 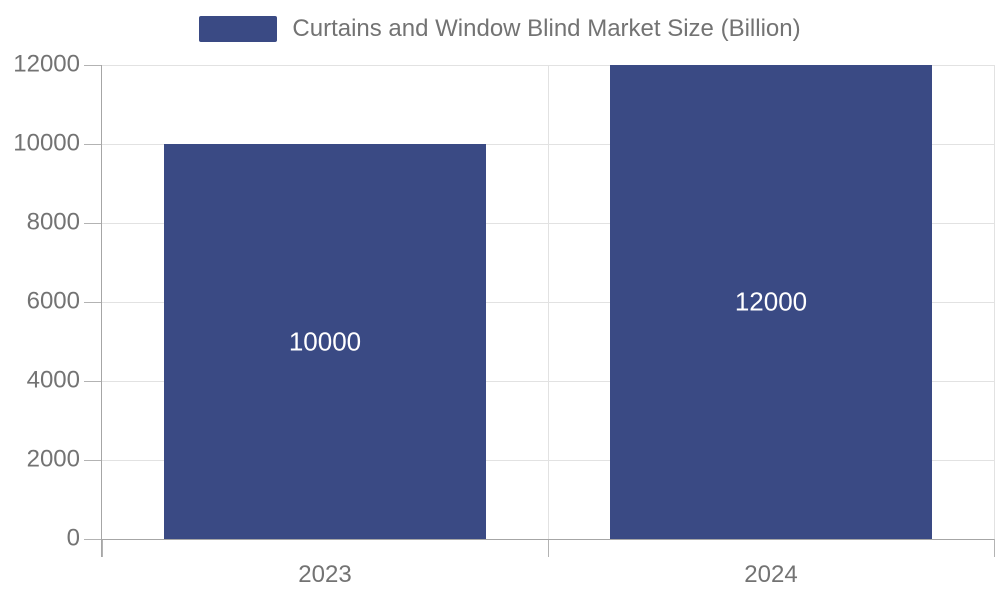 I want to click on y-tick-label: 4000, so click(x=53, y=380).